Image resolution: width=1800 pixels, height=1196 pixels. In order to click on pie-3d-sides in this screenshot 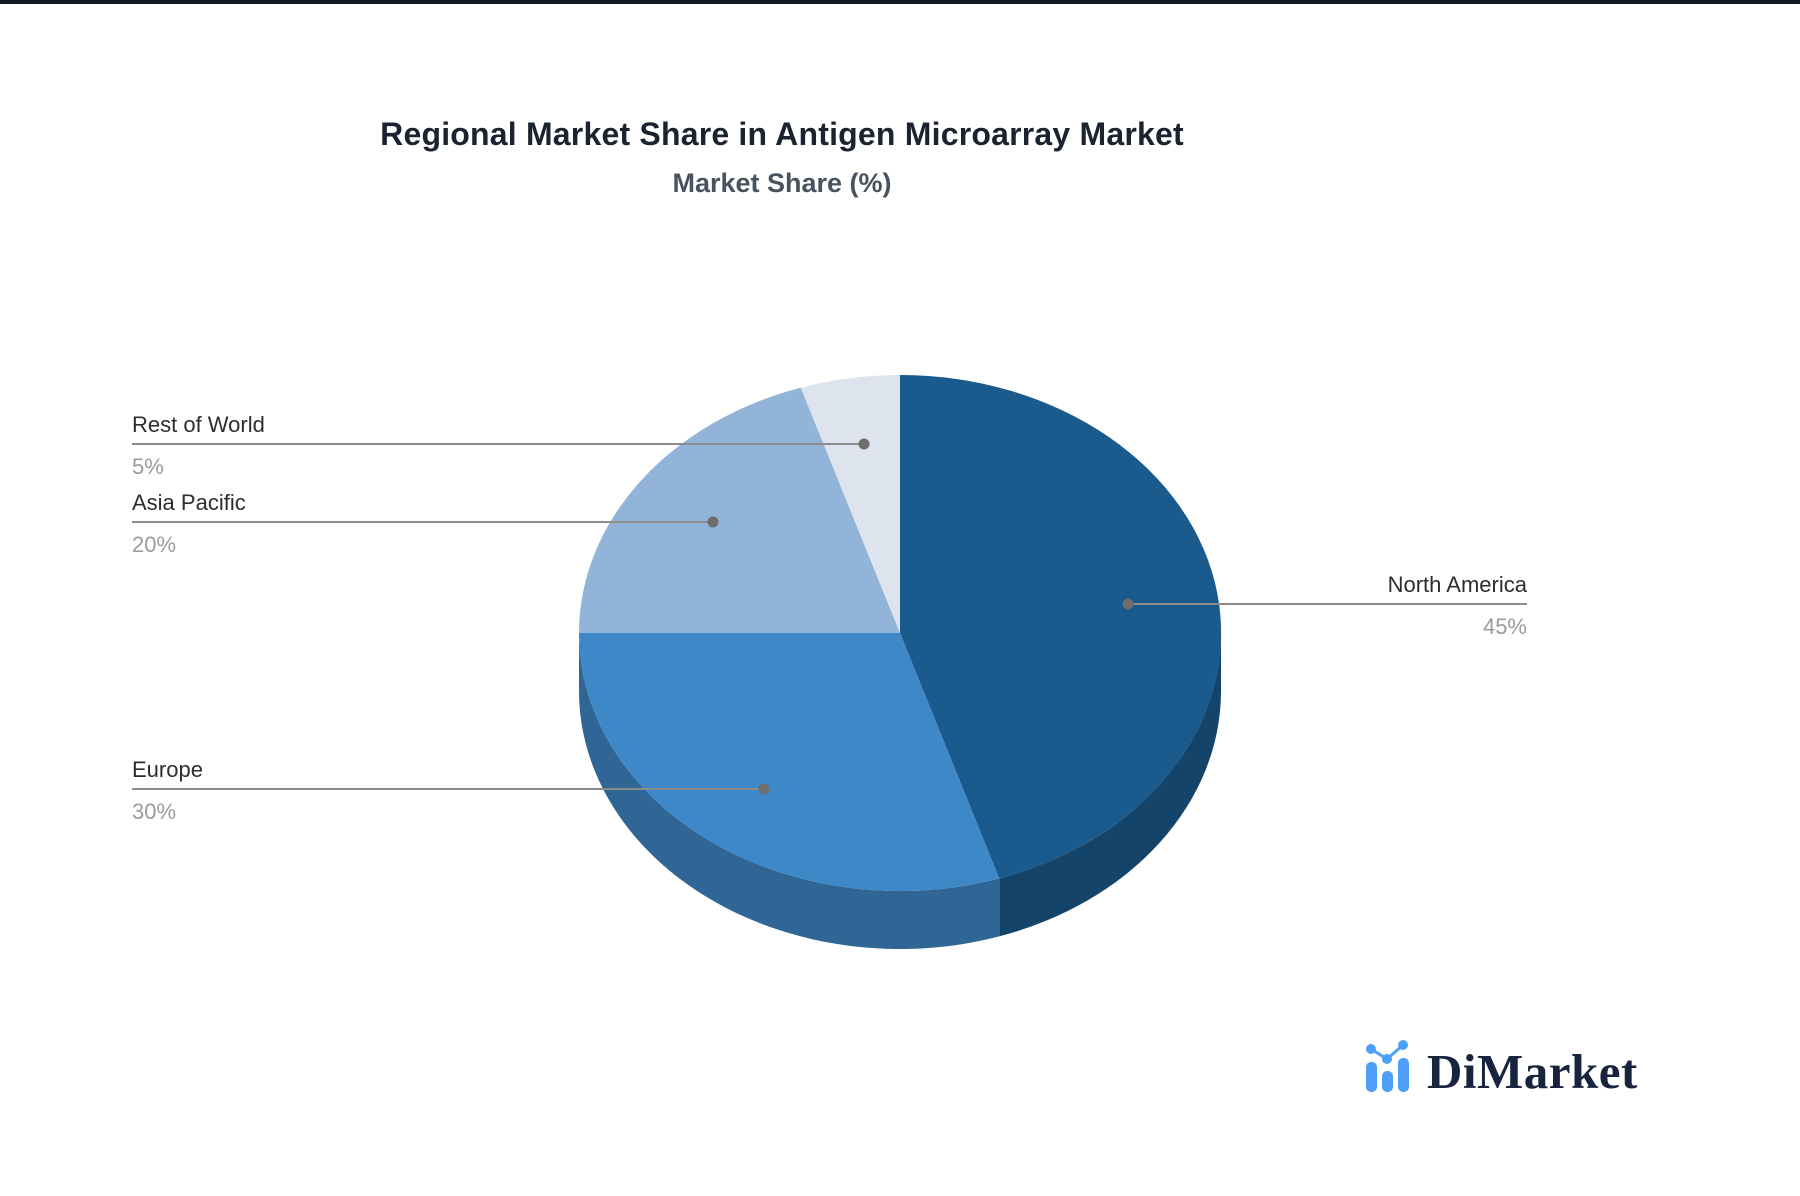, I will do `click(900, 791)`.